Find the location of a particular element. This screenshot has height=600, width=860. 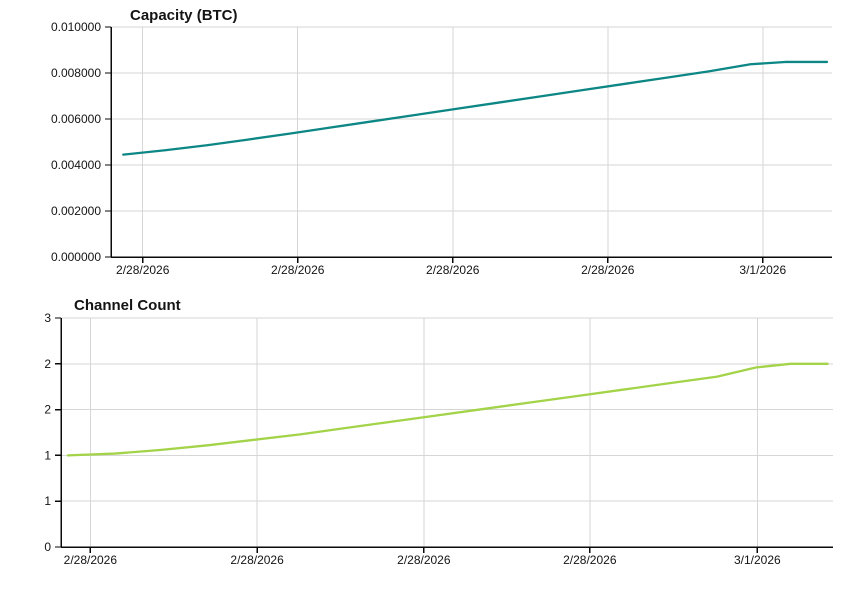

channel-count-chart-title: Channel Count is located at coordinates (127, 305).